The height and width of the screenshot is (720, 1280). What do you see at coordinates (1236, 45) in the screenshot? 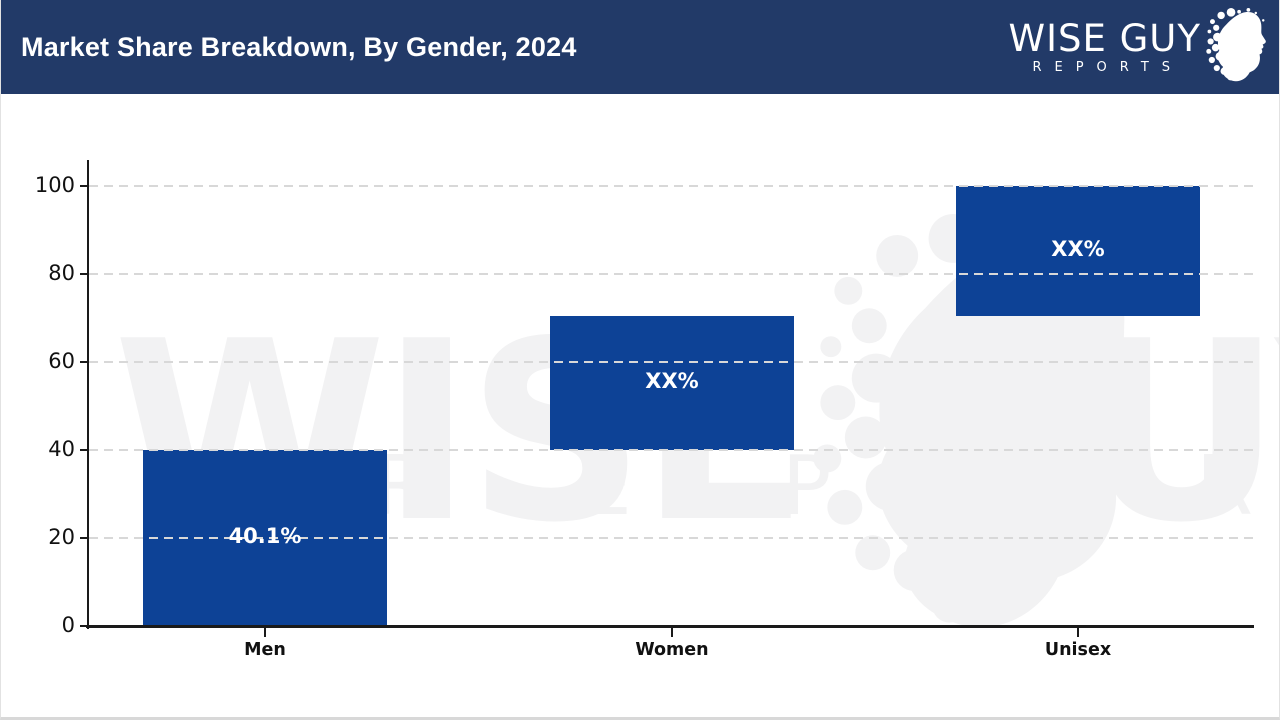
I see `dotted-head-logo-icon` at bounding box center [1236, 45].